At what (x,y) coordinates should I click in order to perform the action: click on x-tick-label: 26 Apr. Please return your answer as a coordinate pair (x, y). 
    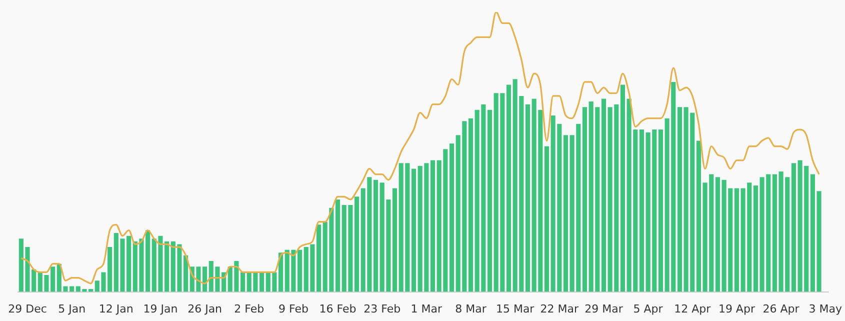
    Looking at the image, I should click on (781, 309).